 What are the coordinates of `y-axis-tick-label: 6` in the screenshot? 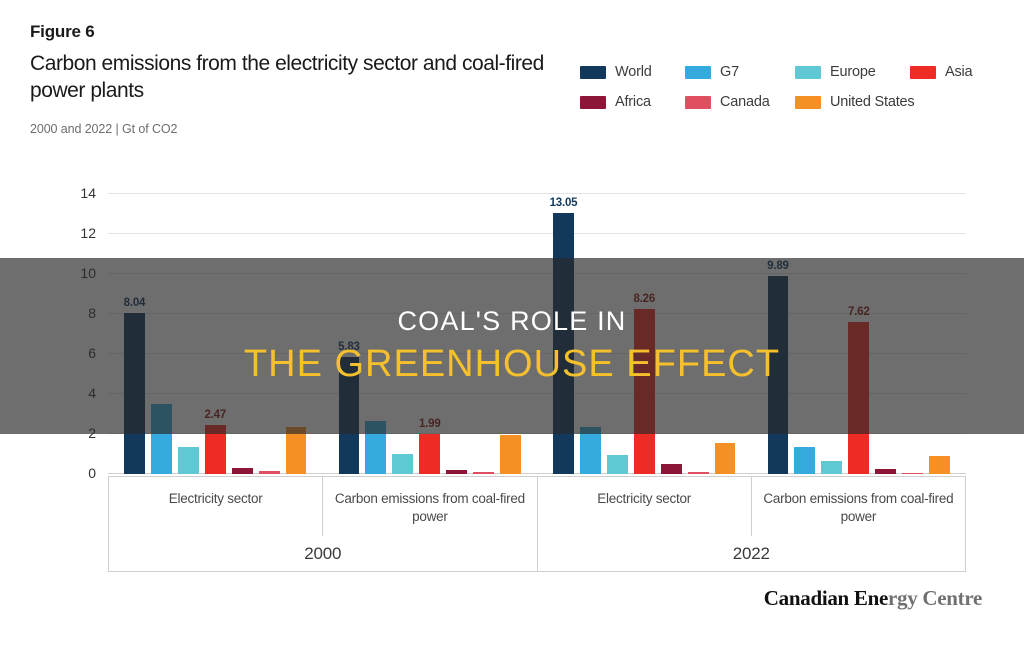 It's located at (92, 353).